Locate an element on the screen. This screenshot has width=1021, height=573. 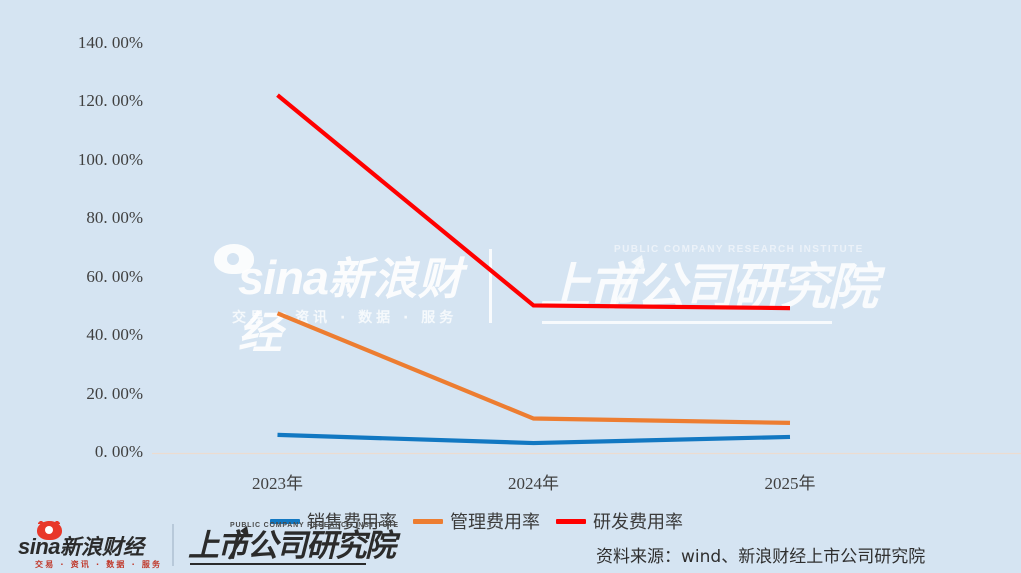
x-axis-tick-label: 2024年 is located at coordinates (533, 483).